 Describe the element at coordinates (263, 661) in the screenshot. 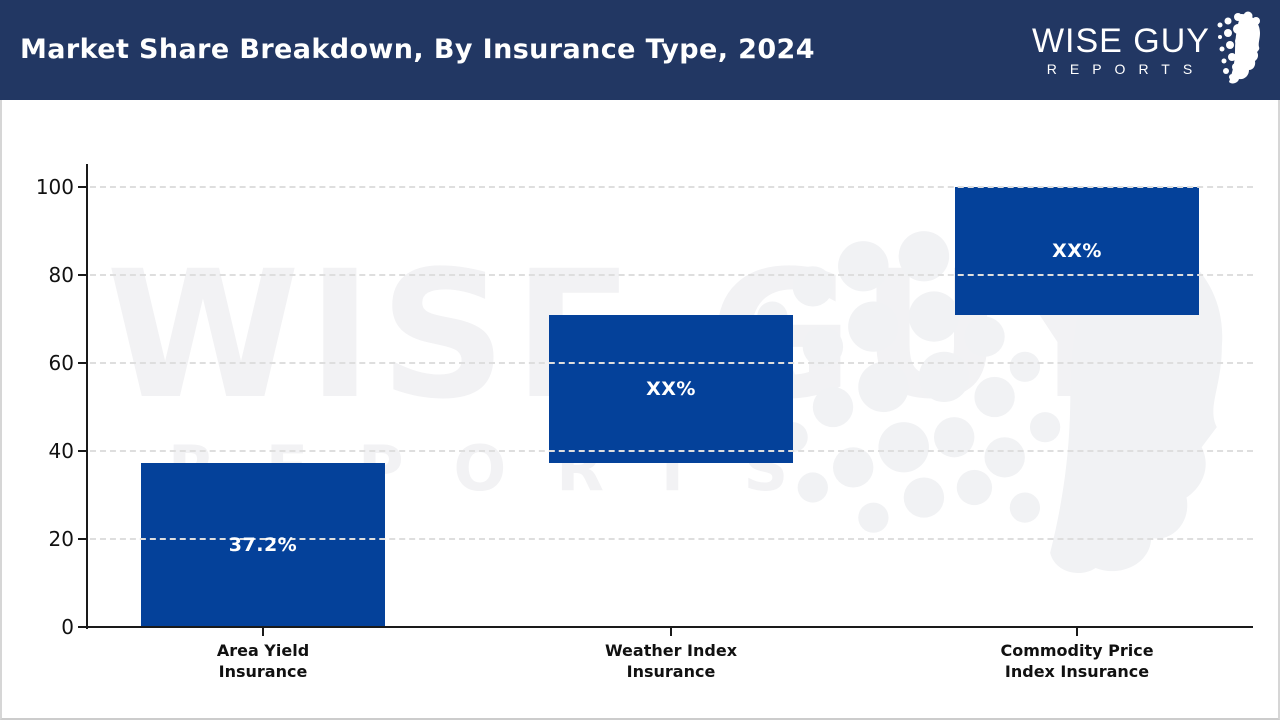

I see `x-category-label: Area Yield Insurance` at that location.